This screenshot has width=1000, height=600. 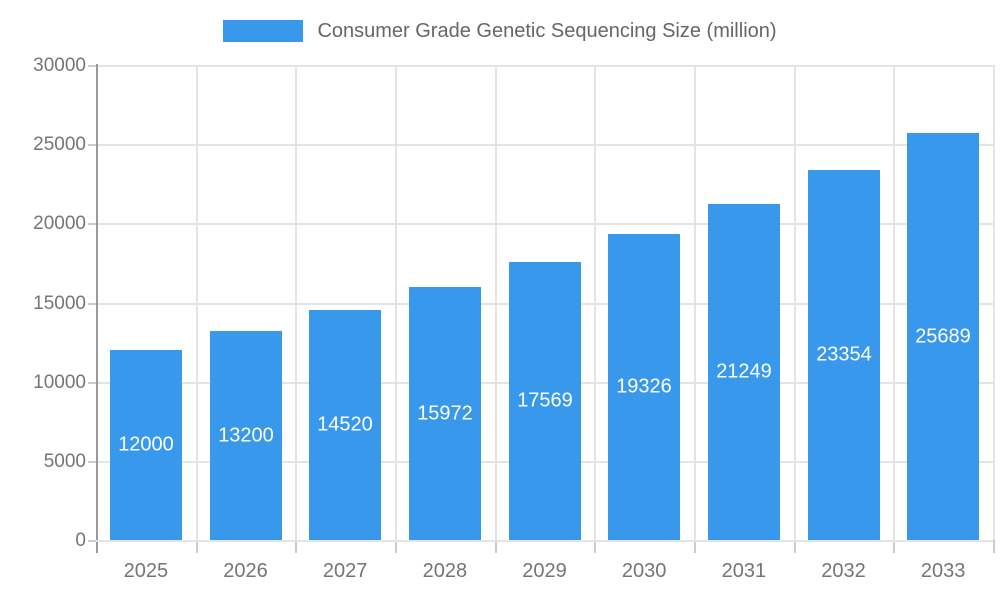 I want to click on y-tick-label: 0, so click(x=80, y=540).